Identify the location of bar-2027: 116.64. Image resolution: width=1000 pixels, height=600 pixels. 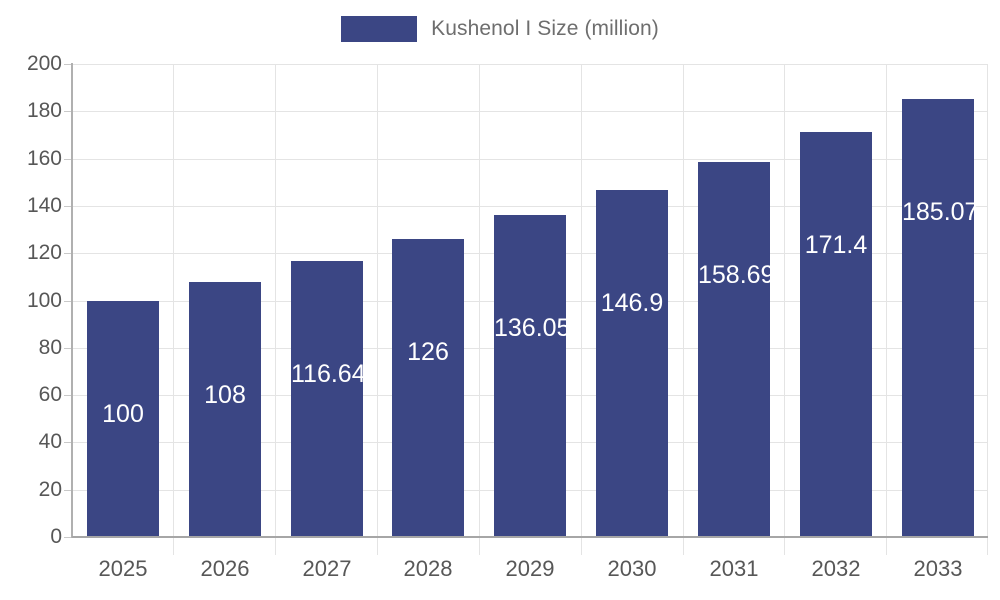
(328, 399).